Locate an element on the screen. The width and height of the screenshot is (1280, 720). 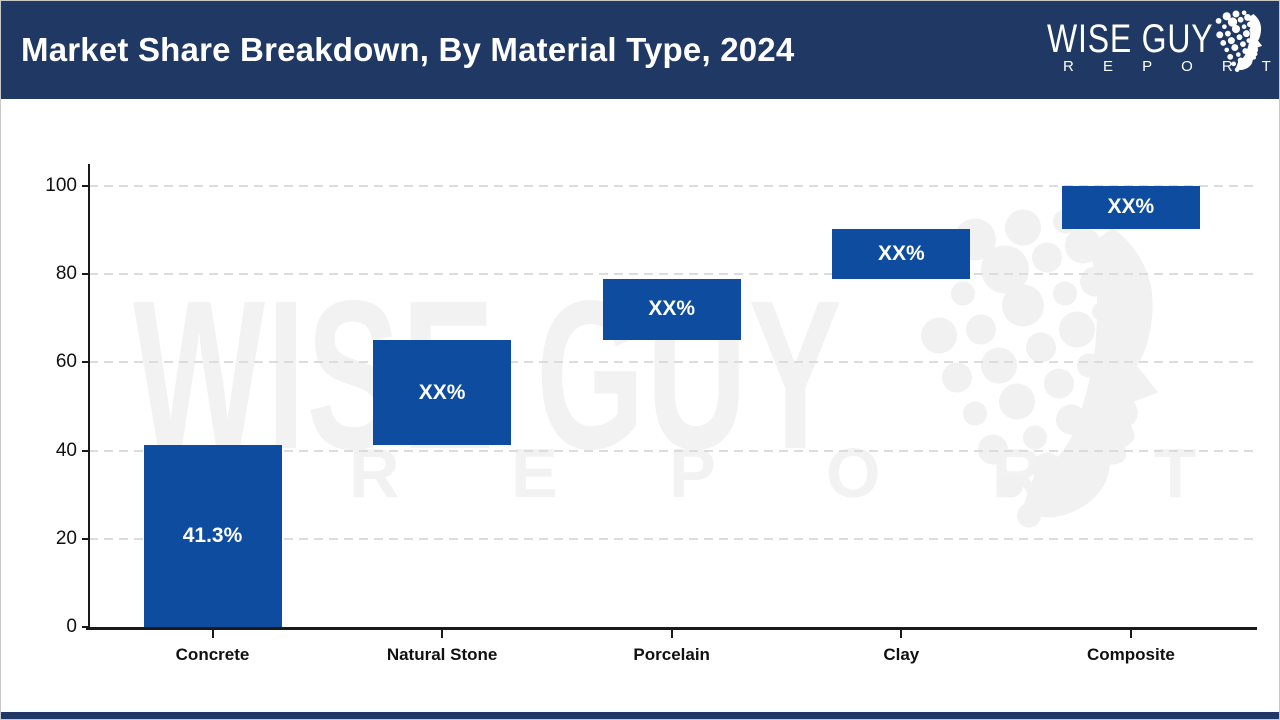
bar-value-label-1: 41.3% is located at coordinates (212, 535).